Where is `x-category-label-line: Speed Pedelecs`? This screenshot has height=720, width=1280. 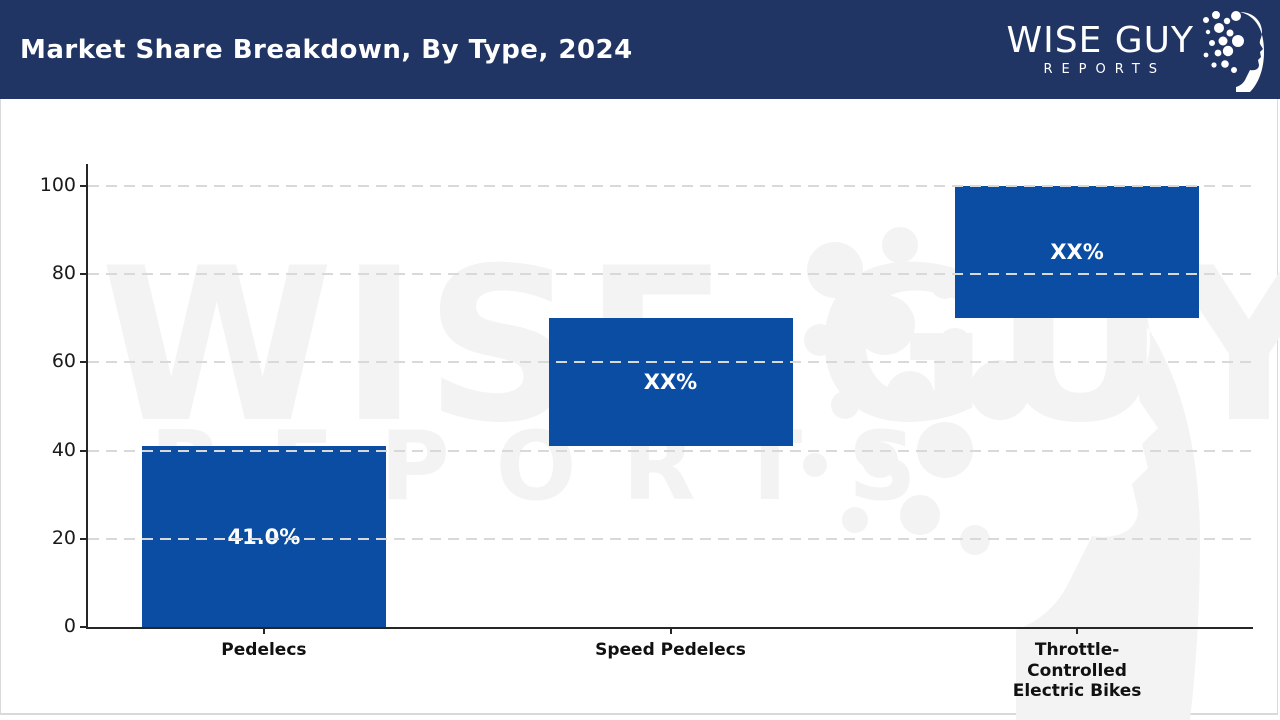 x-category-label-line: Speed Pedelecs is located at coordinates (670, 650).